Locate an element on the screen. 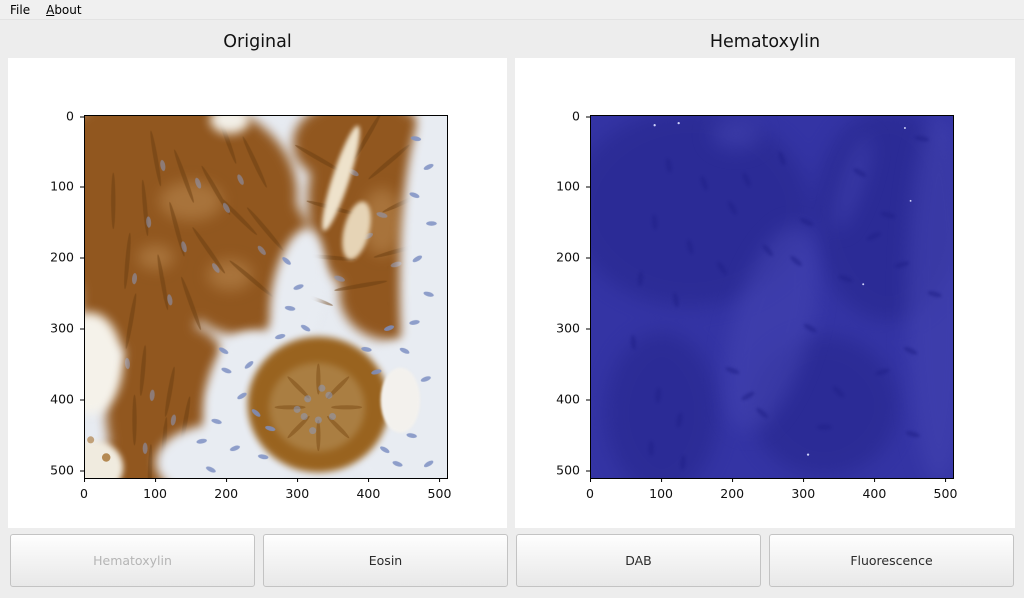 This screenshot has height=598, width=1024. menu-item-file: File is located at coordinates (20, 9).